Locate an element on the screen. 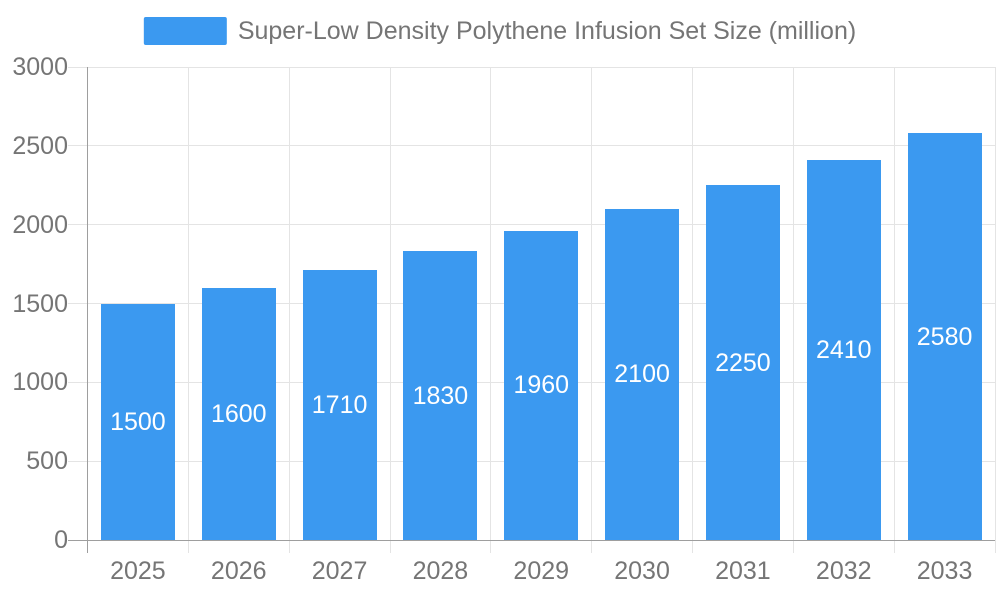  bar-value-label: 2250 is located at coordinates (743, 362).